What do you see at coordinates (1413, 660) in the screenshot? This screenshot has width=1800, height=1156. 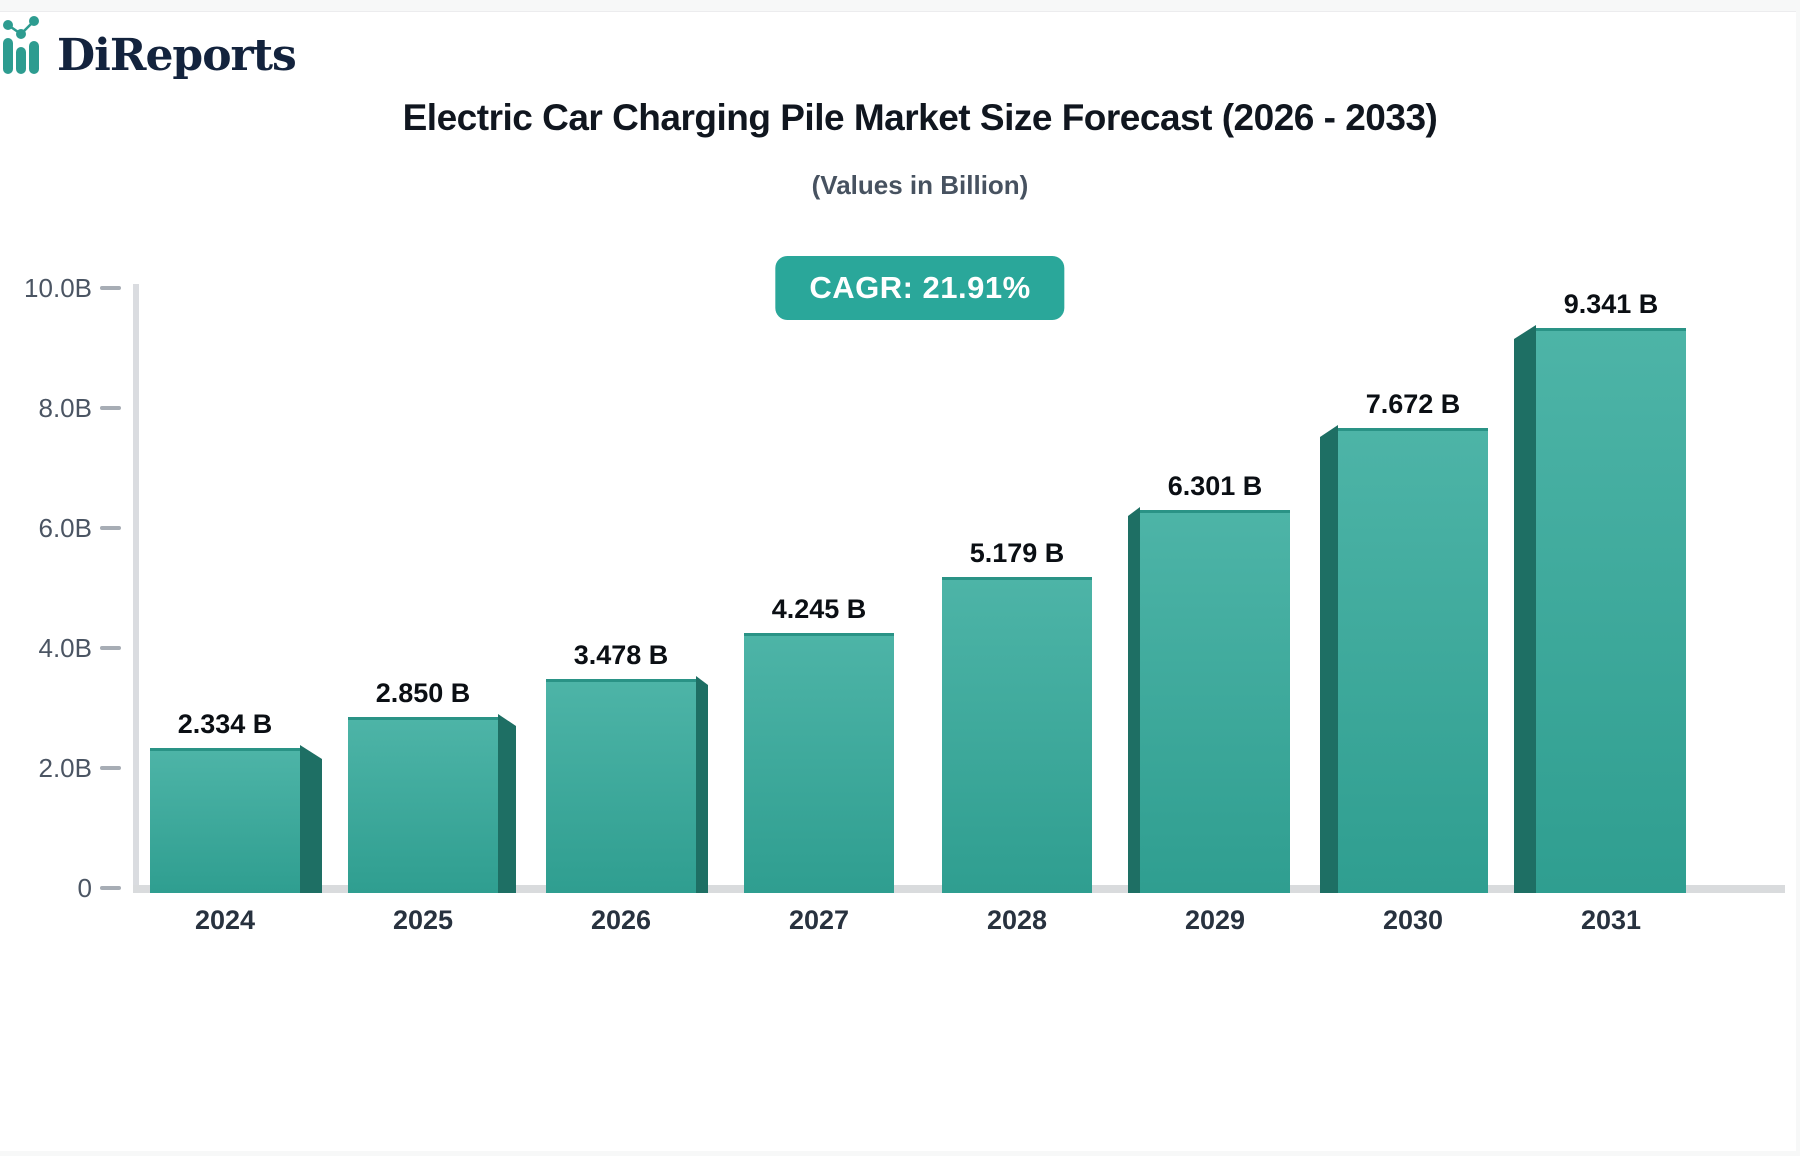 I see `bar-2030` at bounding box center [1413, 660].